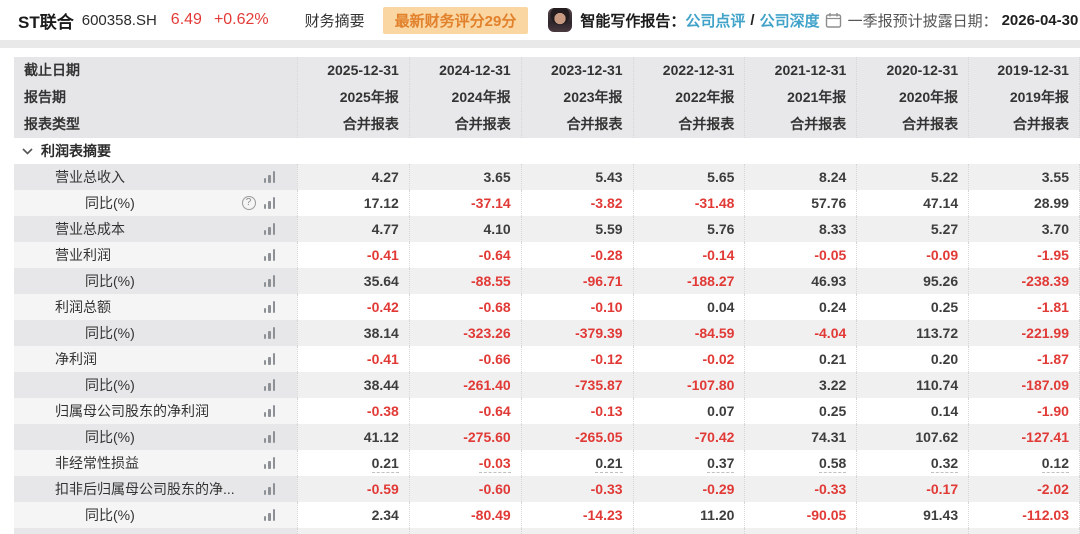  Describe the element at coordinates (186, 19) in the screenshot. I see `stock-price: 6.49` at that location.